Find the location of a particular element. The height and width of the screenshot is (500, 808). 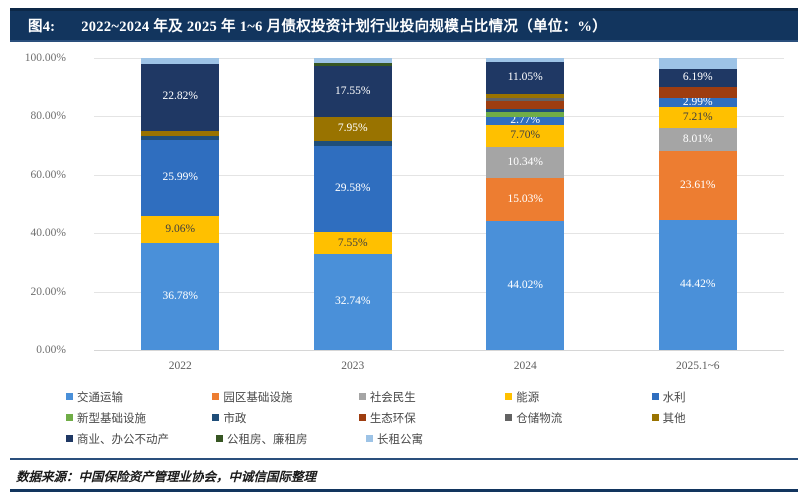

x-axis-category-label: 2025.1~6 is located at coordinates (697, 366).